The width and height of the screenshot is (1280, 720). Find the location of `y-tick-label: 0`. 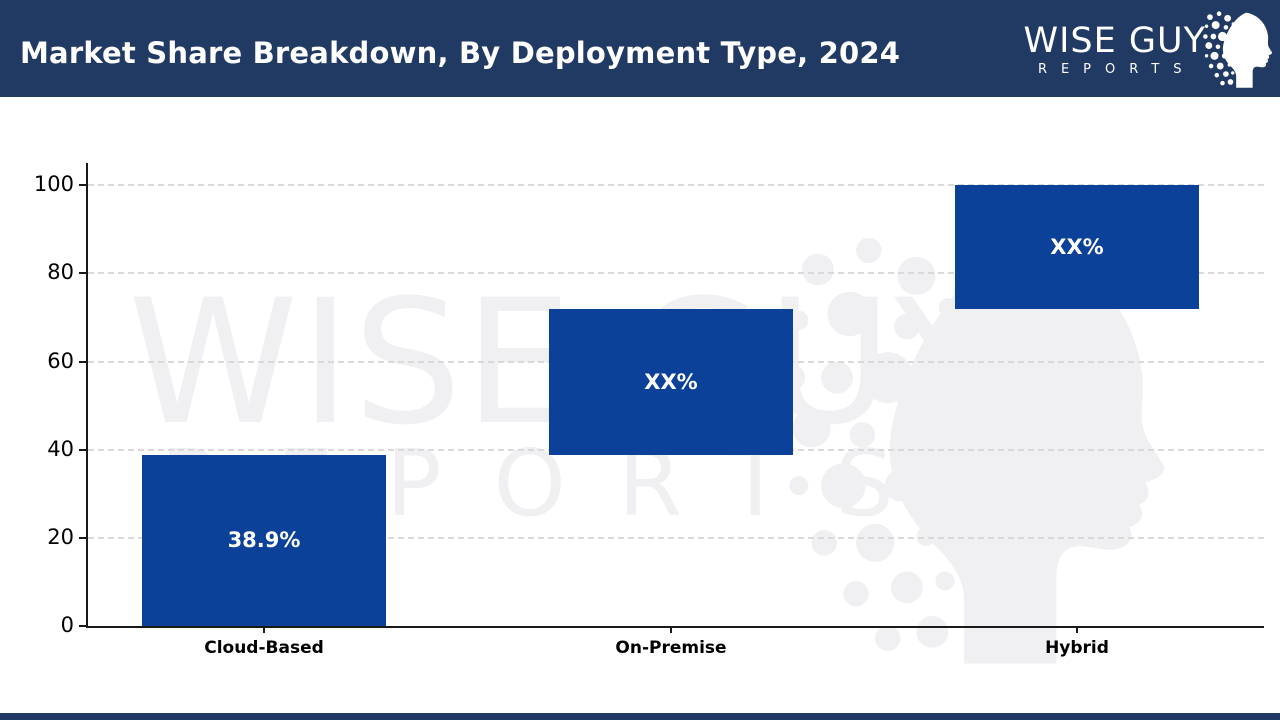

y-tick-label: 0 is located at coordinates (67, 625).